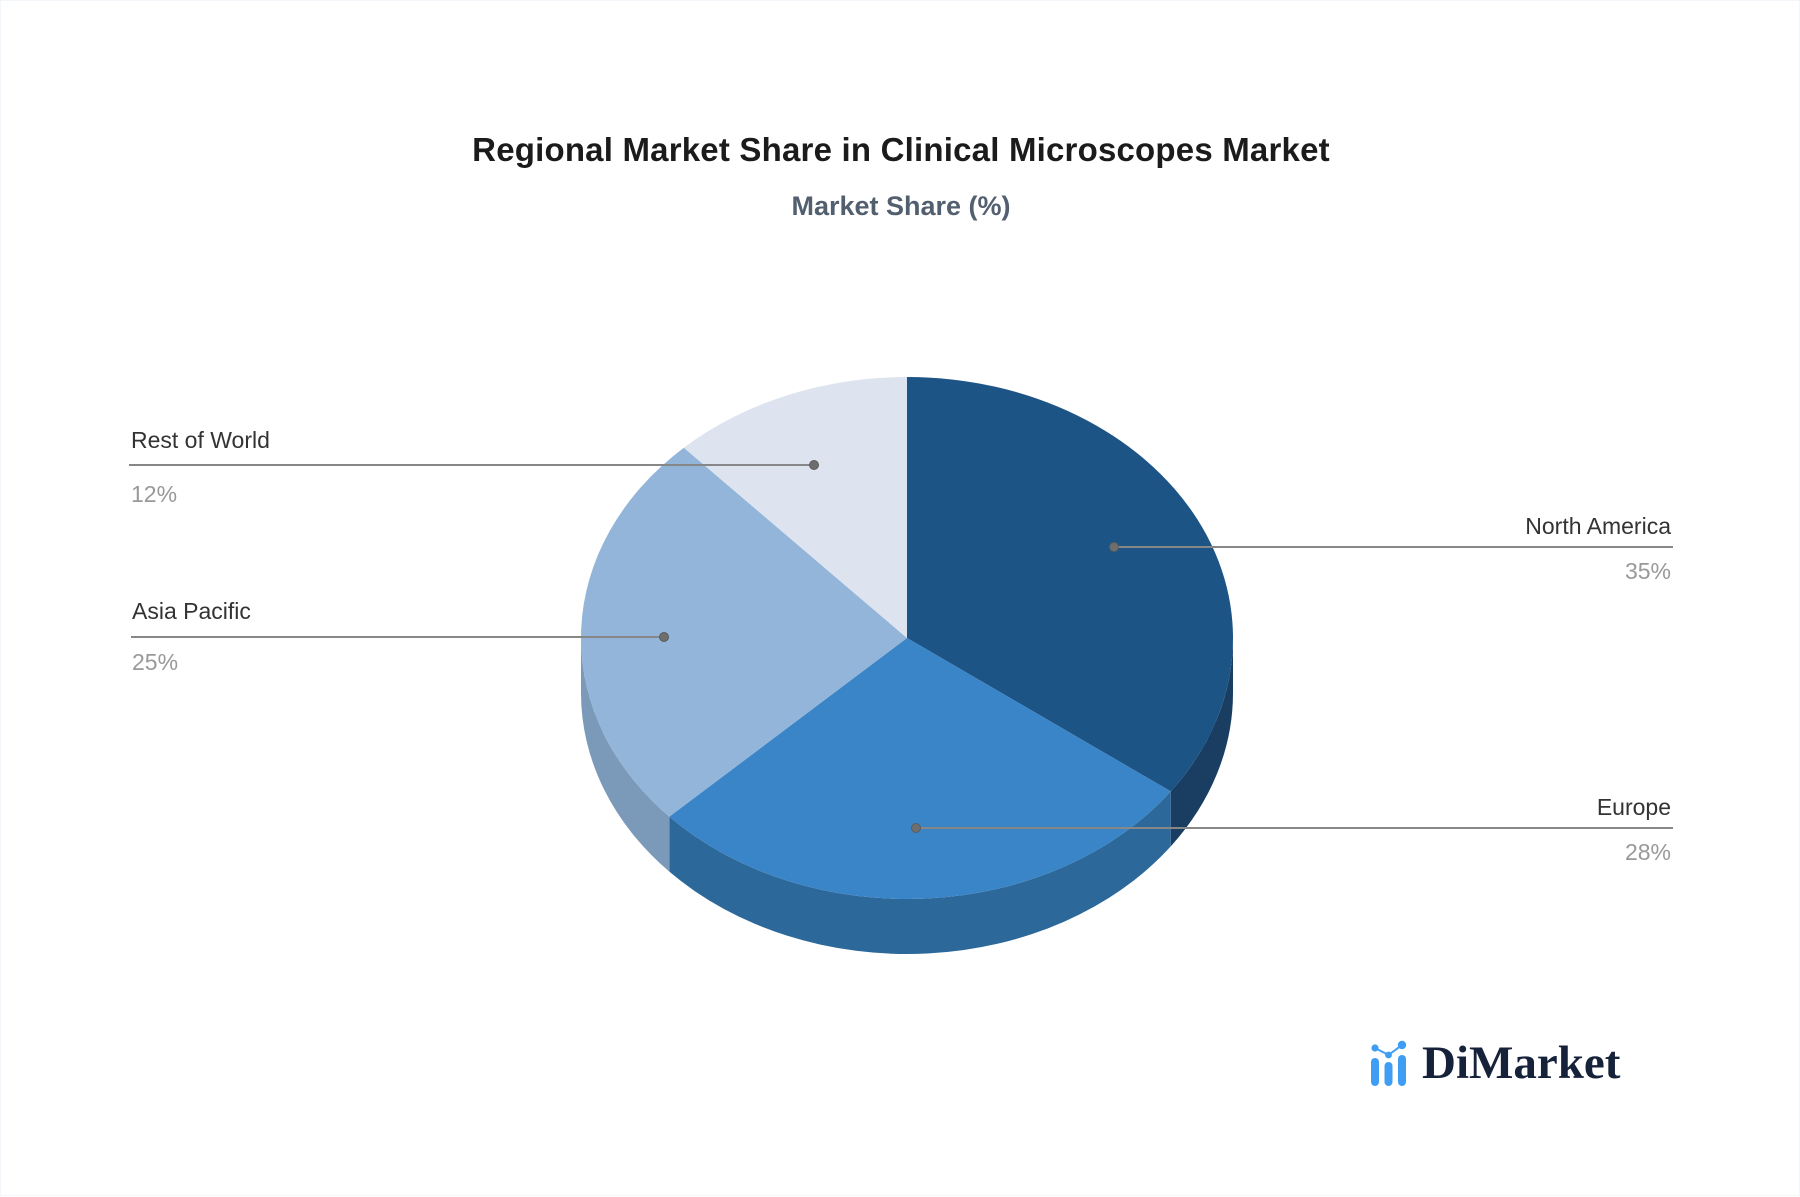 The image size is (1800, 1197). Describe the element at coordinates (664, 637) in the screenshot. I see `leader-dot-asia-pacific` at that location.